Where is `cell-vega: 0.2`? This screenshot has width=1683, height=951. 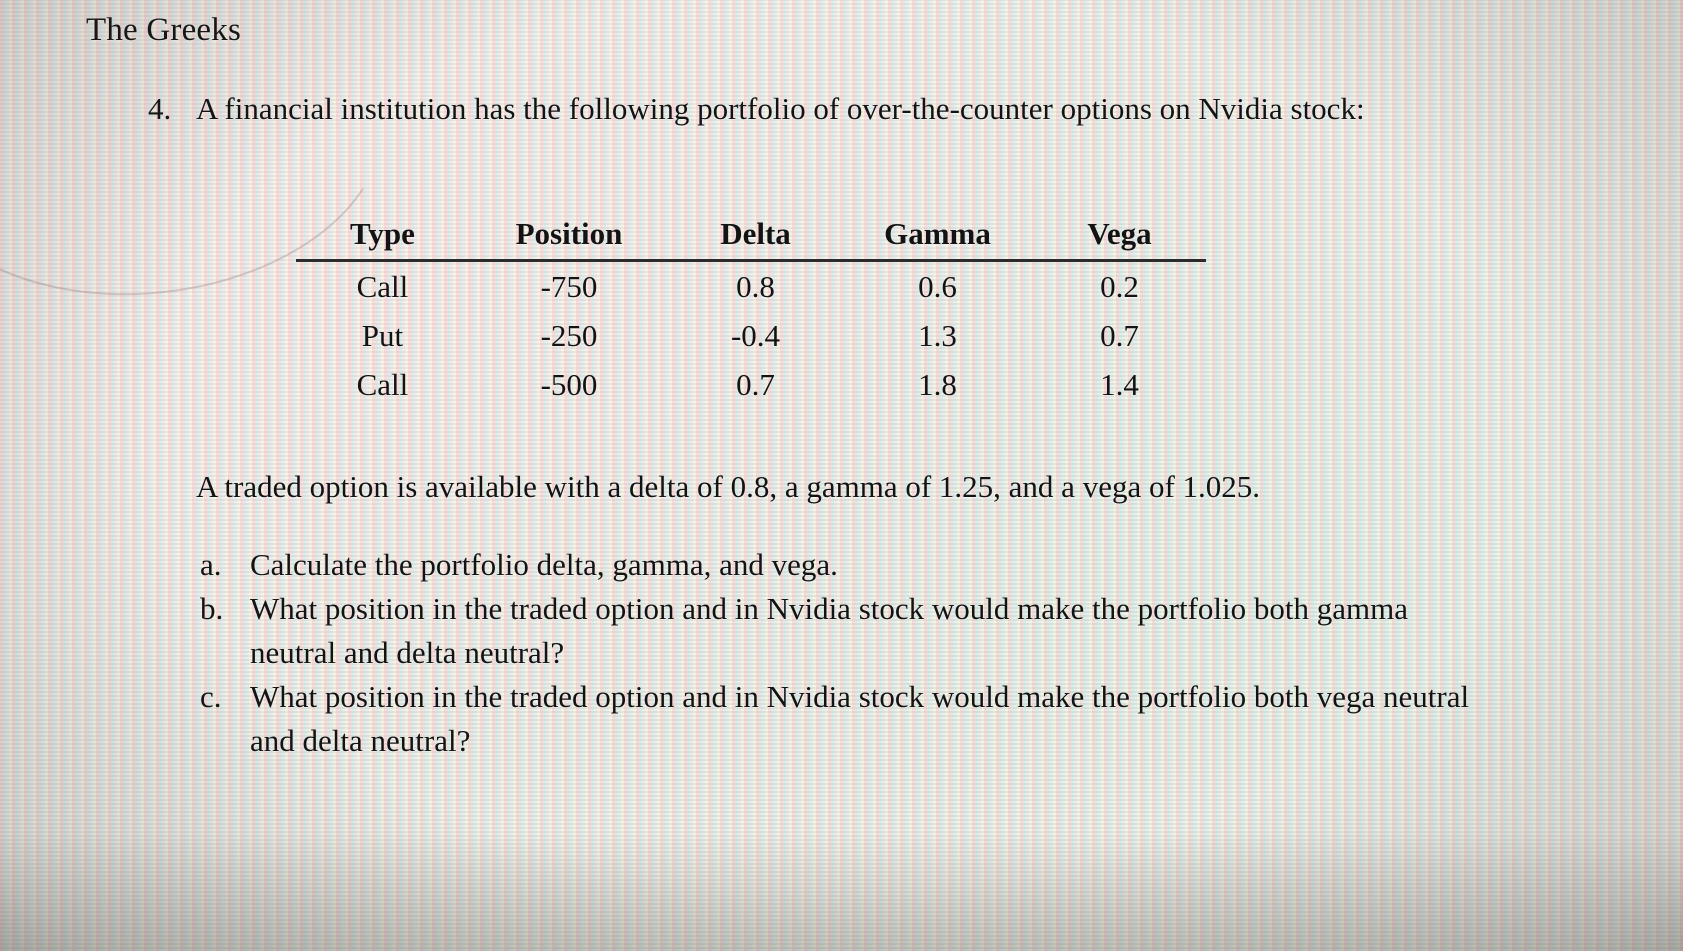
cell-vega: 0.2 is located at coordinates (1119, 286).